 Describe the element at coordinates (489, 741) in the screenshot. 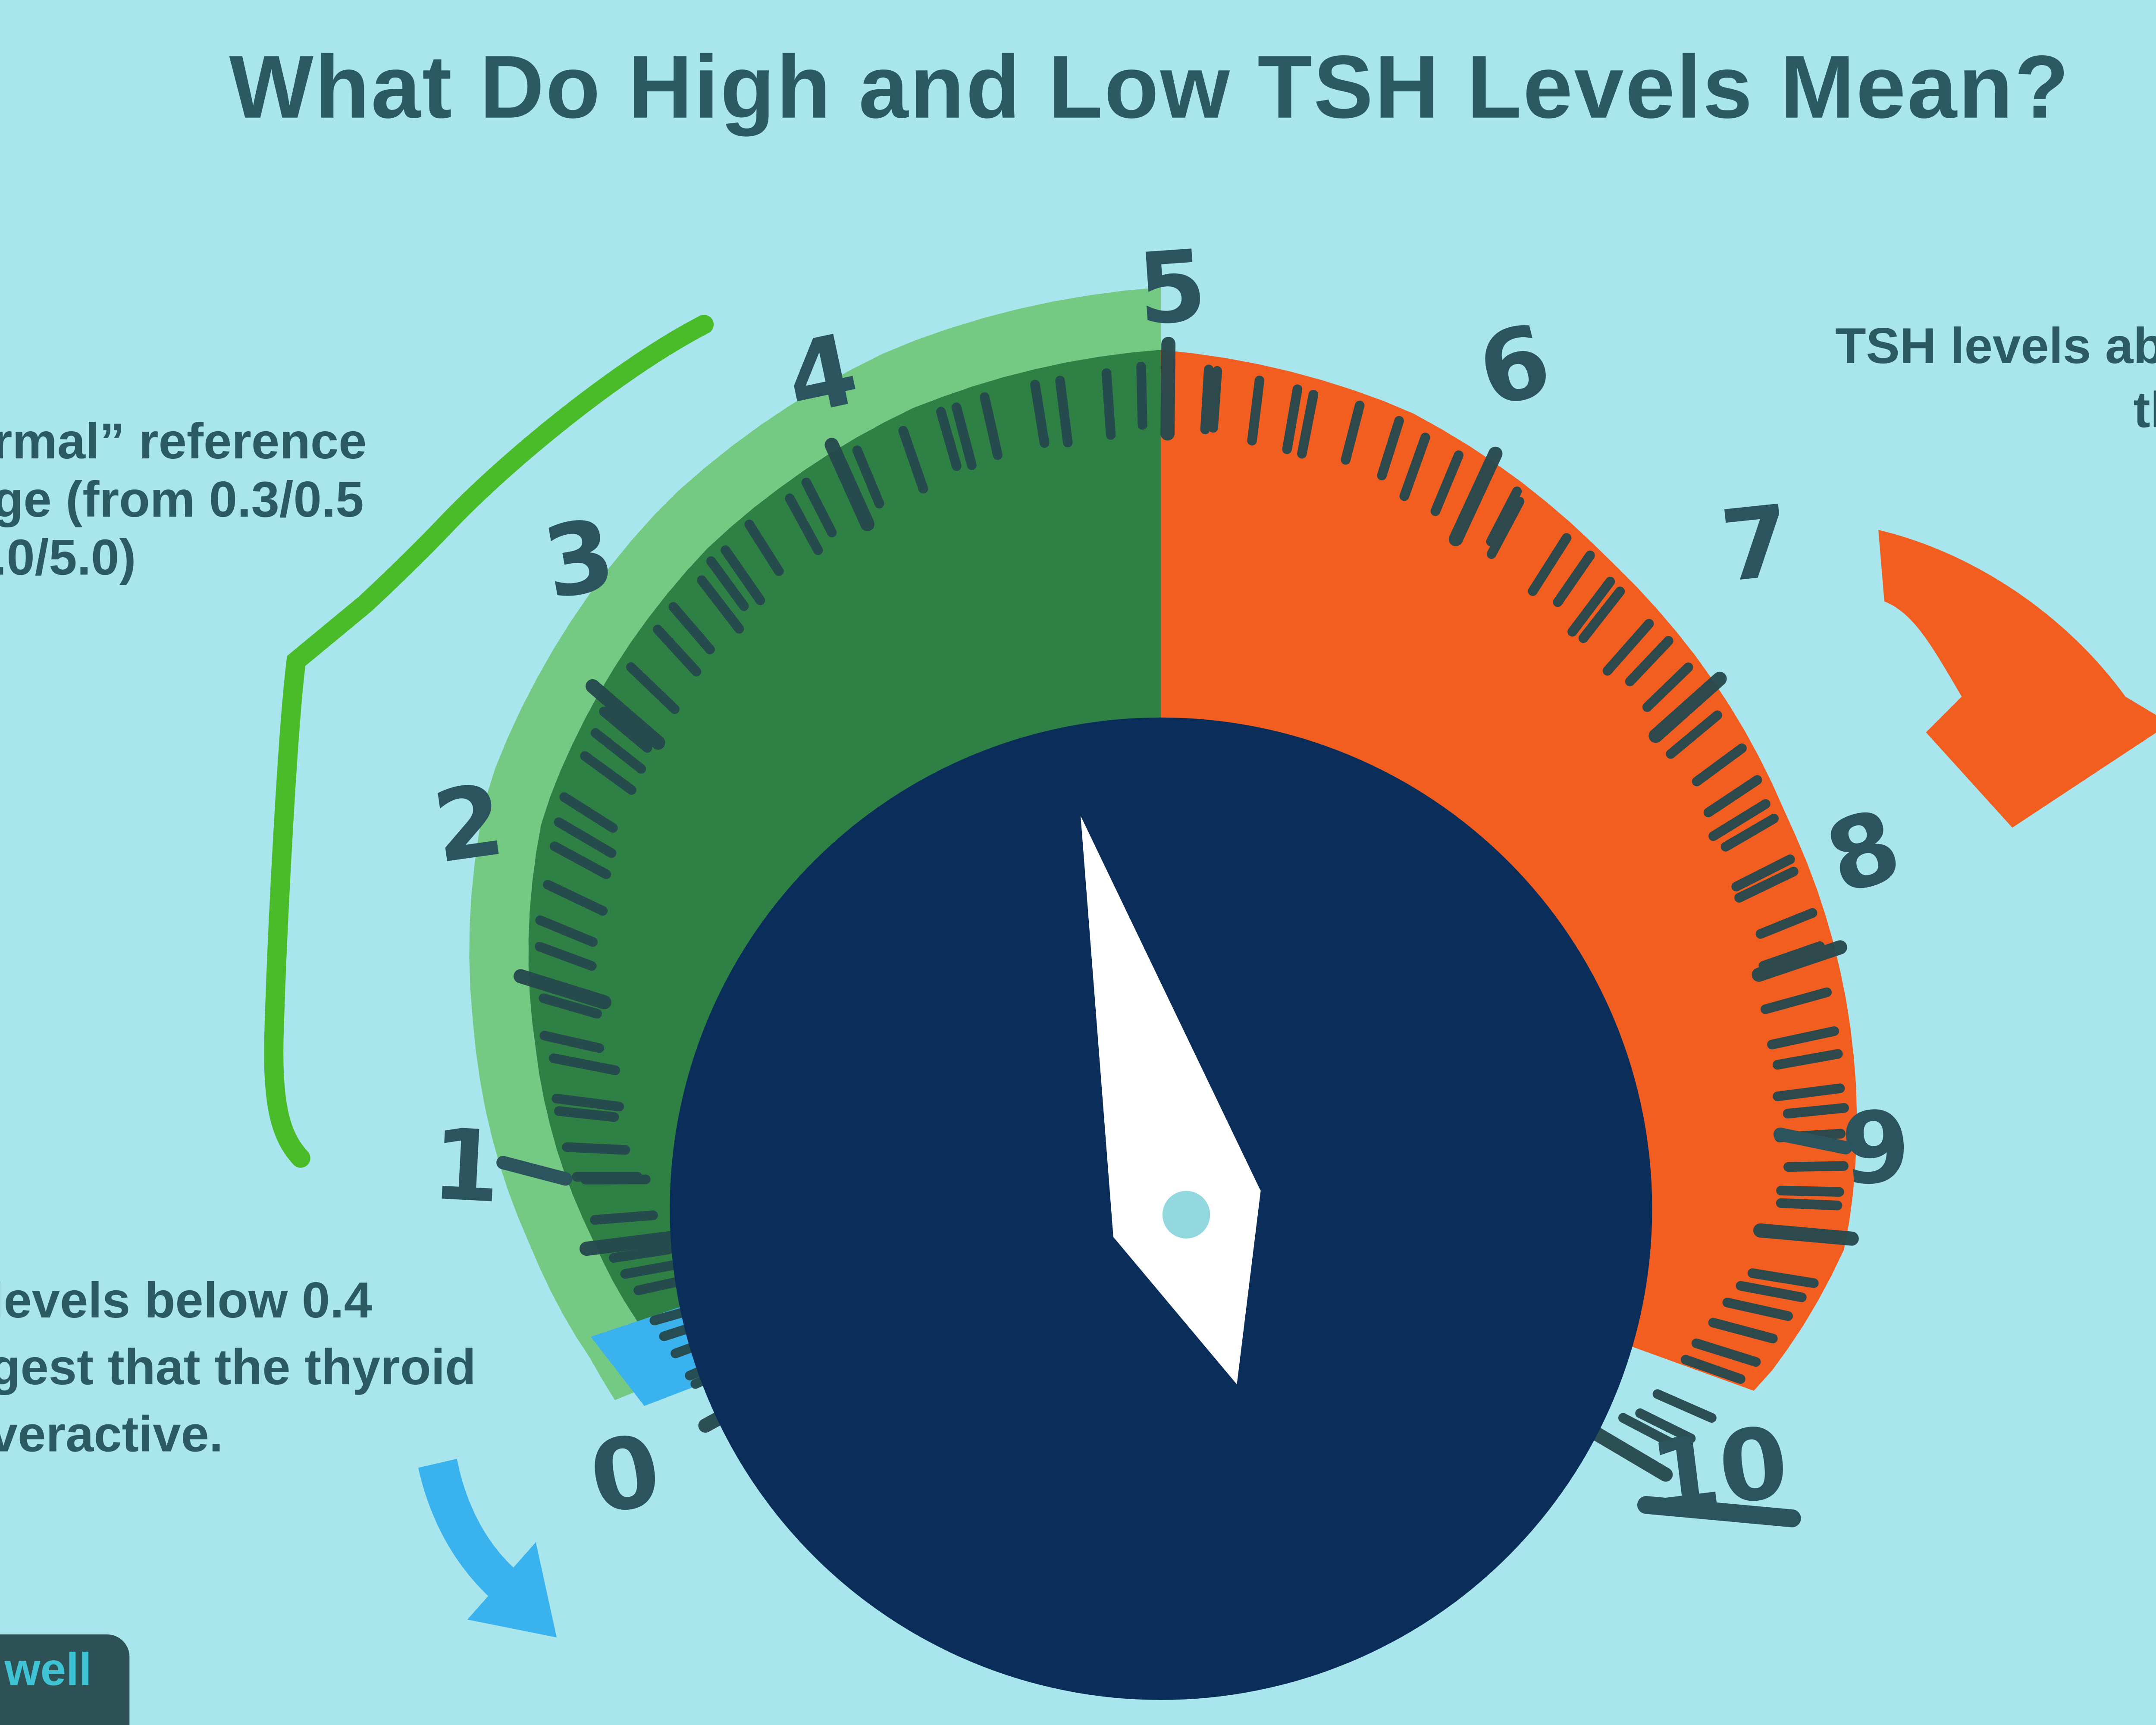

I see `normal-range-bracket` at that location.